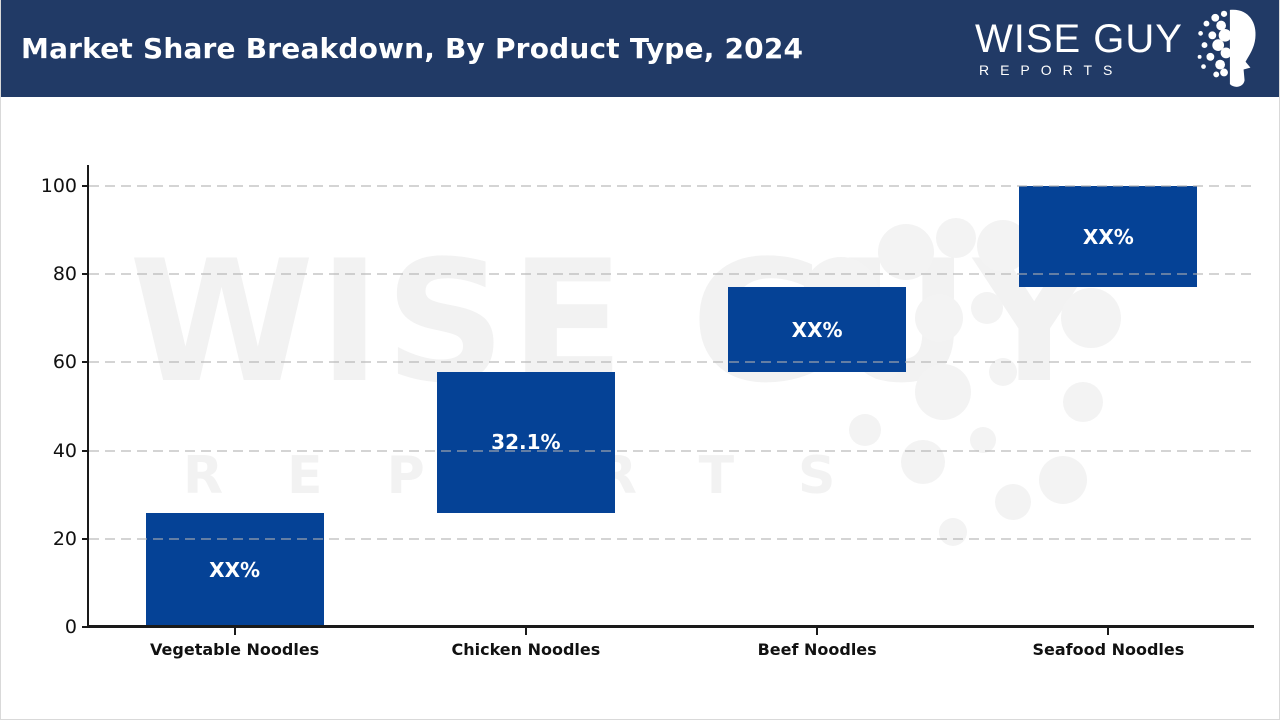  What do you see at coordinates (64, 362) in the screenshot?
I see `y-axis-tick-label: 60` at bounding box center [64, 362].